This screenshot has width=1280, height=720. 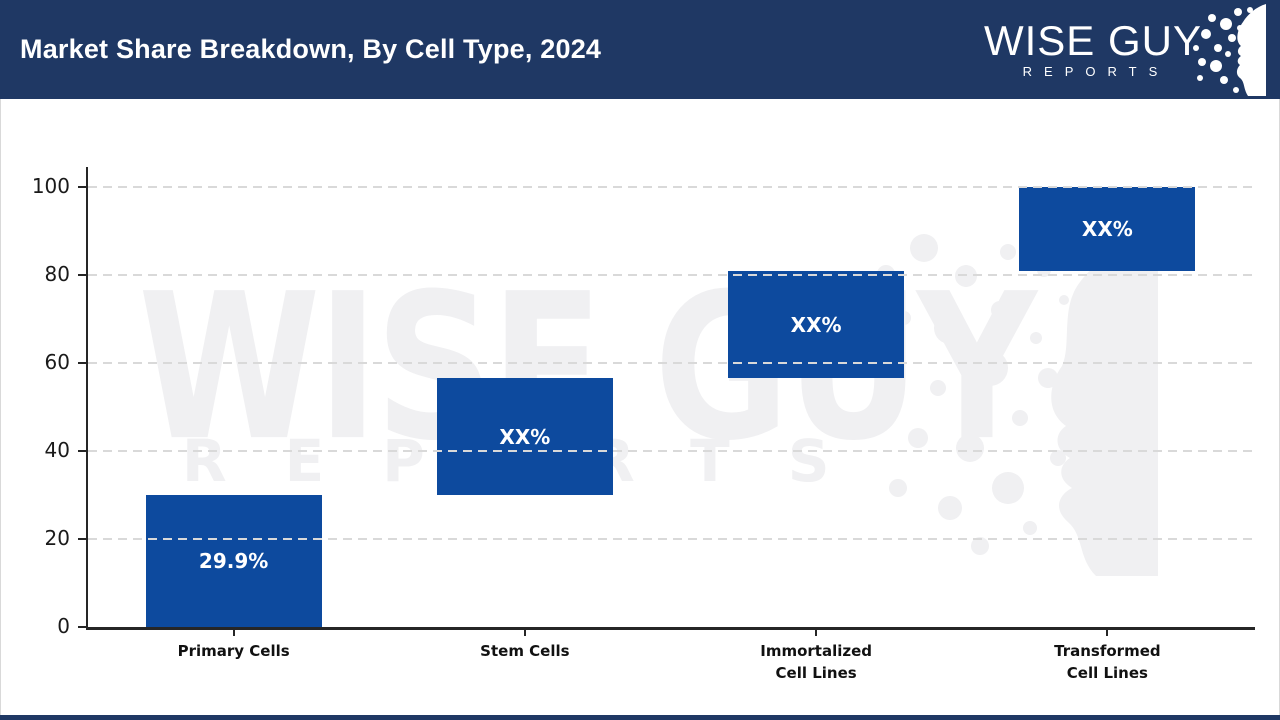 What do you see at coordinates (1012, 405) in the screenshot?
I see `watermark-face-dots-icon` at bounding box center [1012, 405].